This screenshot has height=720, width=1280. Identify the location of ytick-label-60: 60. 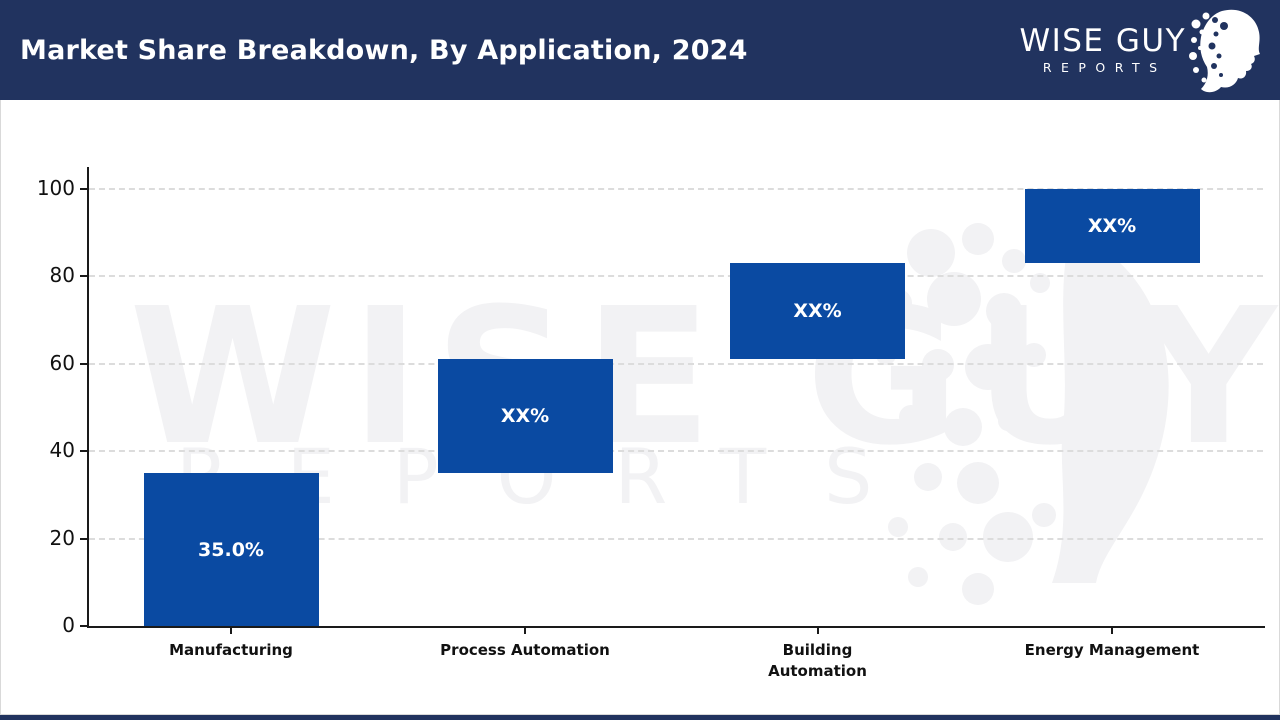
(62, 362).